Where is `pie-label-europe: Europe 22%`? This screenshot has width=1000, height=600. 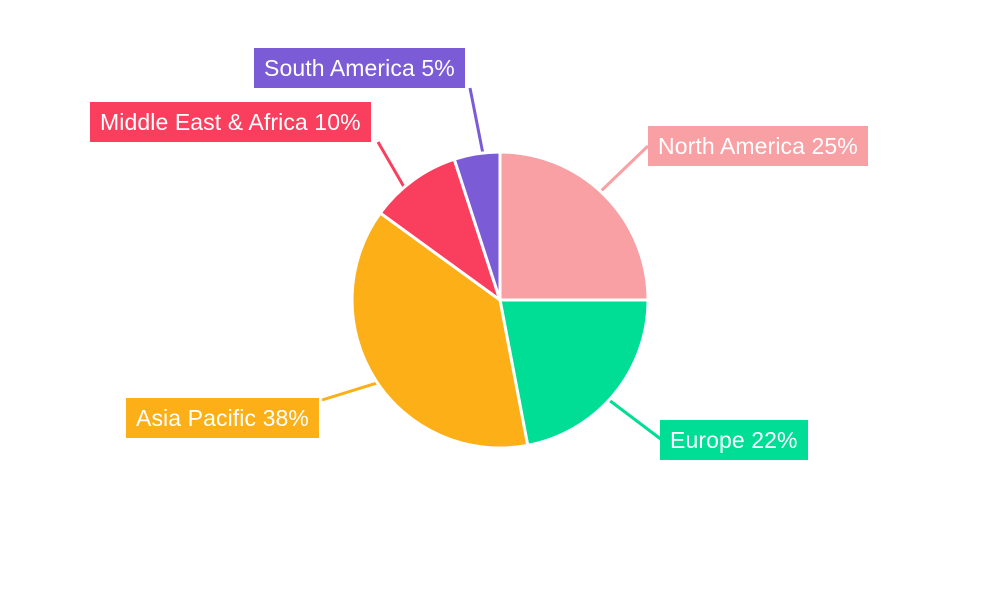
pie-label-europe: Europe 22% is located at coordinates (734, 440).